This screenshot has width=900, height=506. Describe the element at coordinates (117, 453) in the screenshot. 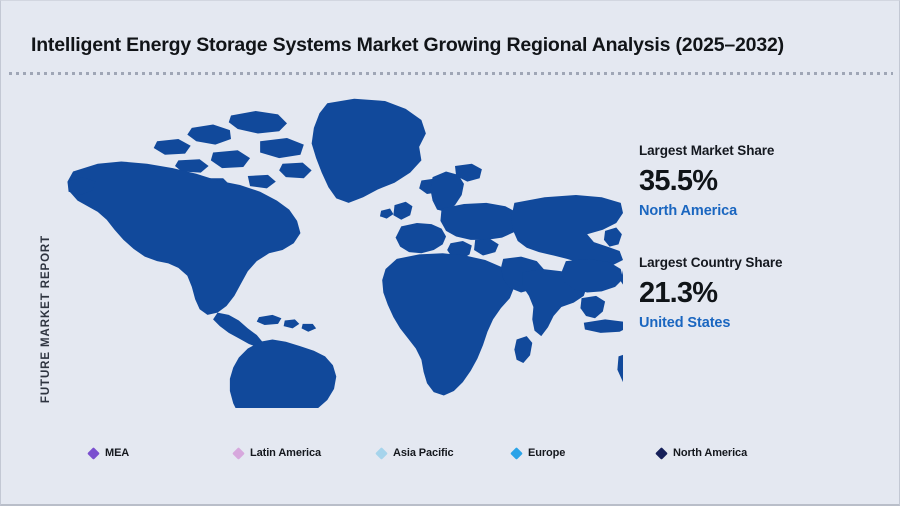

I see `legend-label: MEA` at that location.